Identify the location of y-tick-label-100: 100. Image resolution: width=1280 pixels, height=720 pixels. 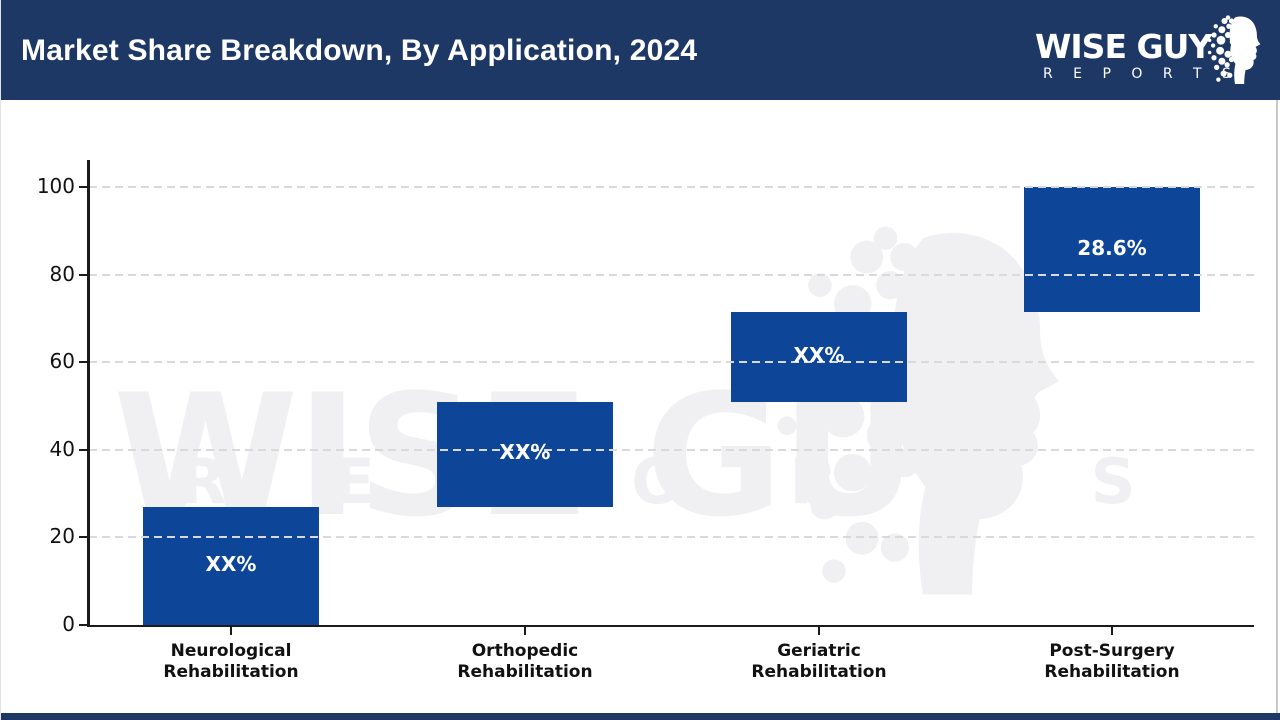
(55, 186).